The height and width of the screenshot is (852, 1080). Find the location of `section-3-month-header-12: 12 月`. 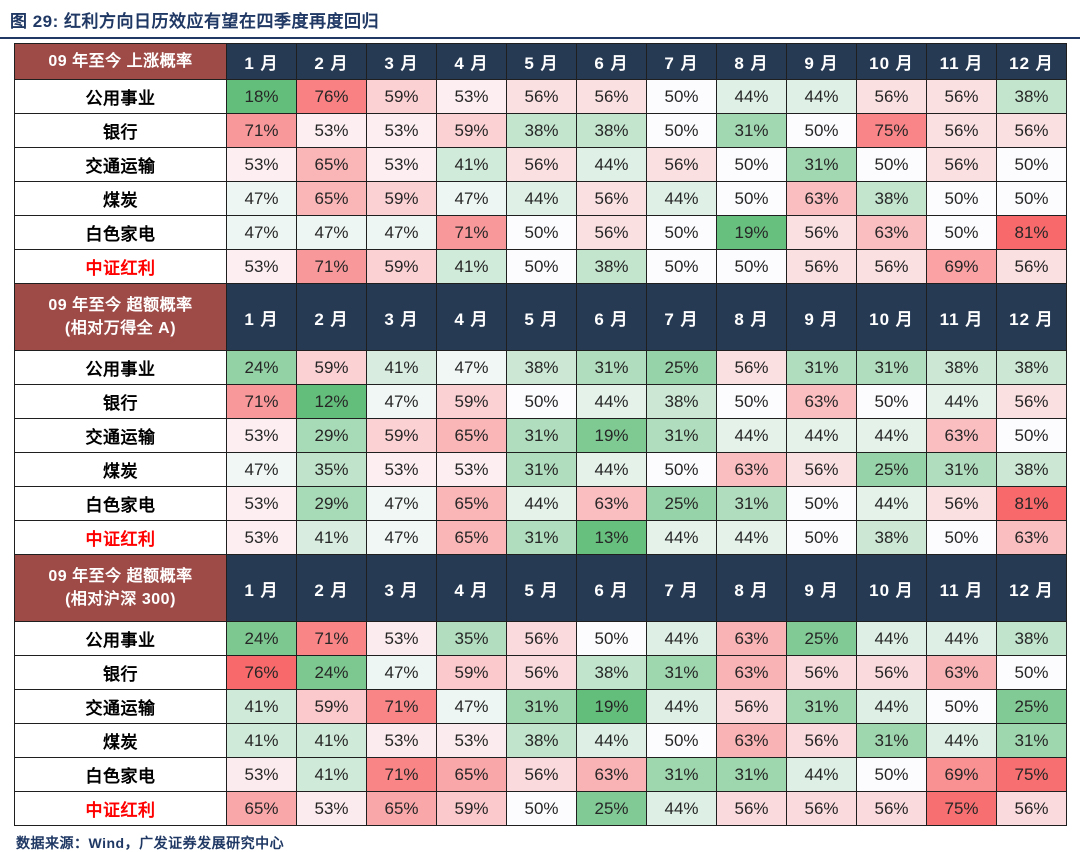

section-3-month-header-12: 12 月 is located at coordinates (1031, 588).